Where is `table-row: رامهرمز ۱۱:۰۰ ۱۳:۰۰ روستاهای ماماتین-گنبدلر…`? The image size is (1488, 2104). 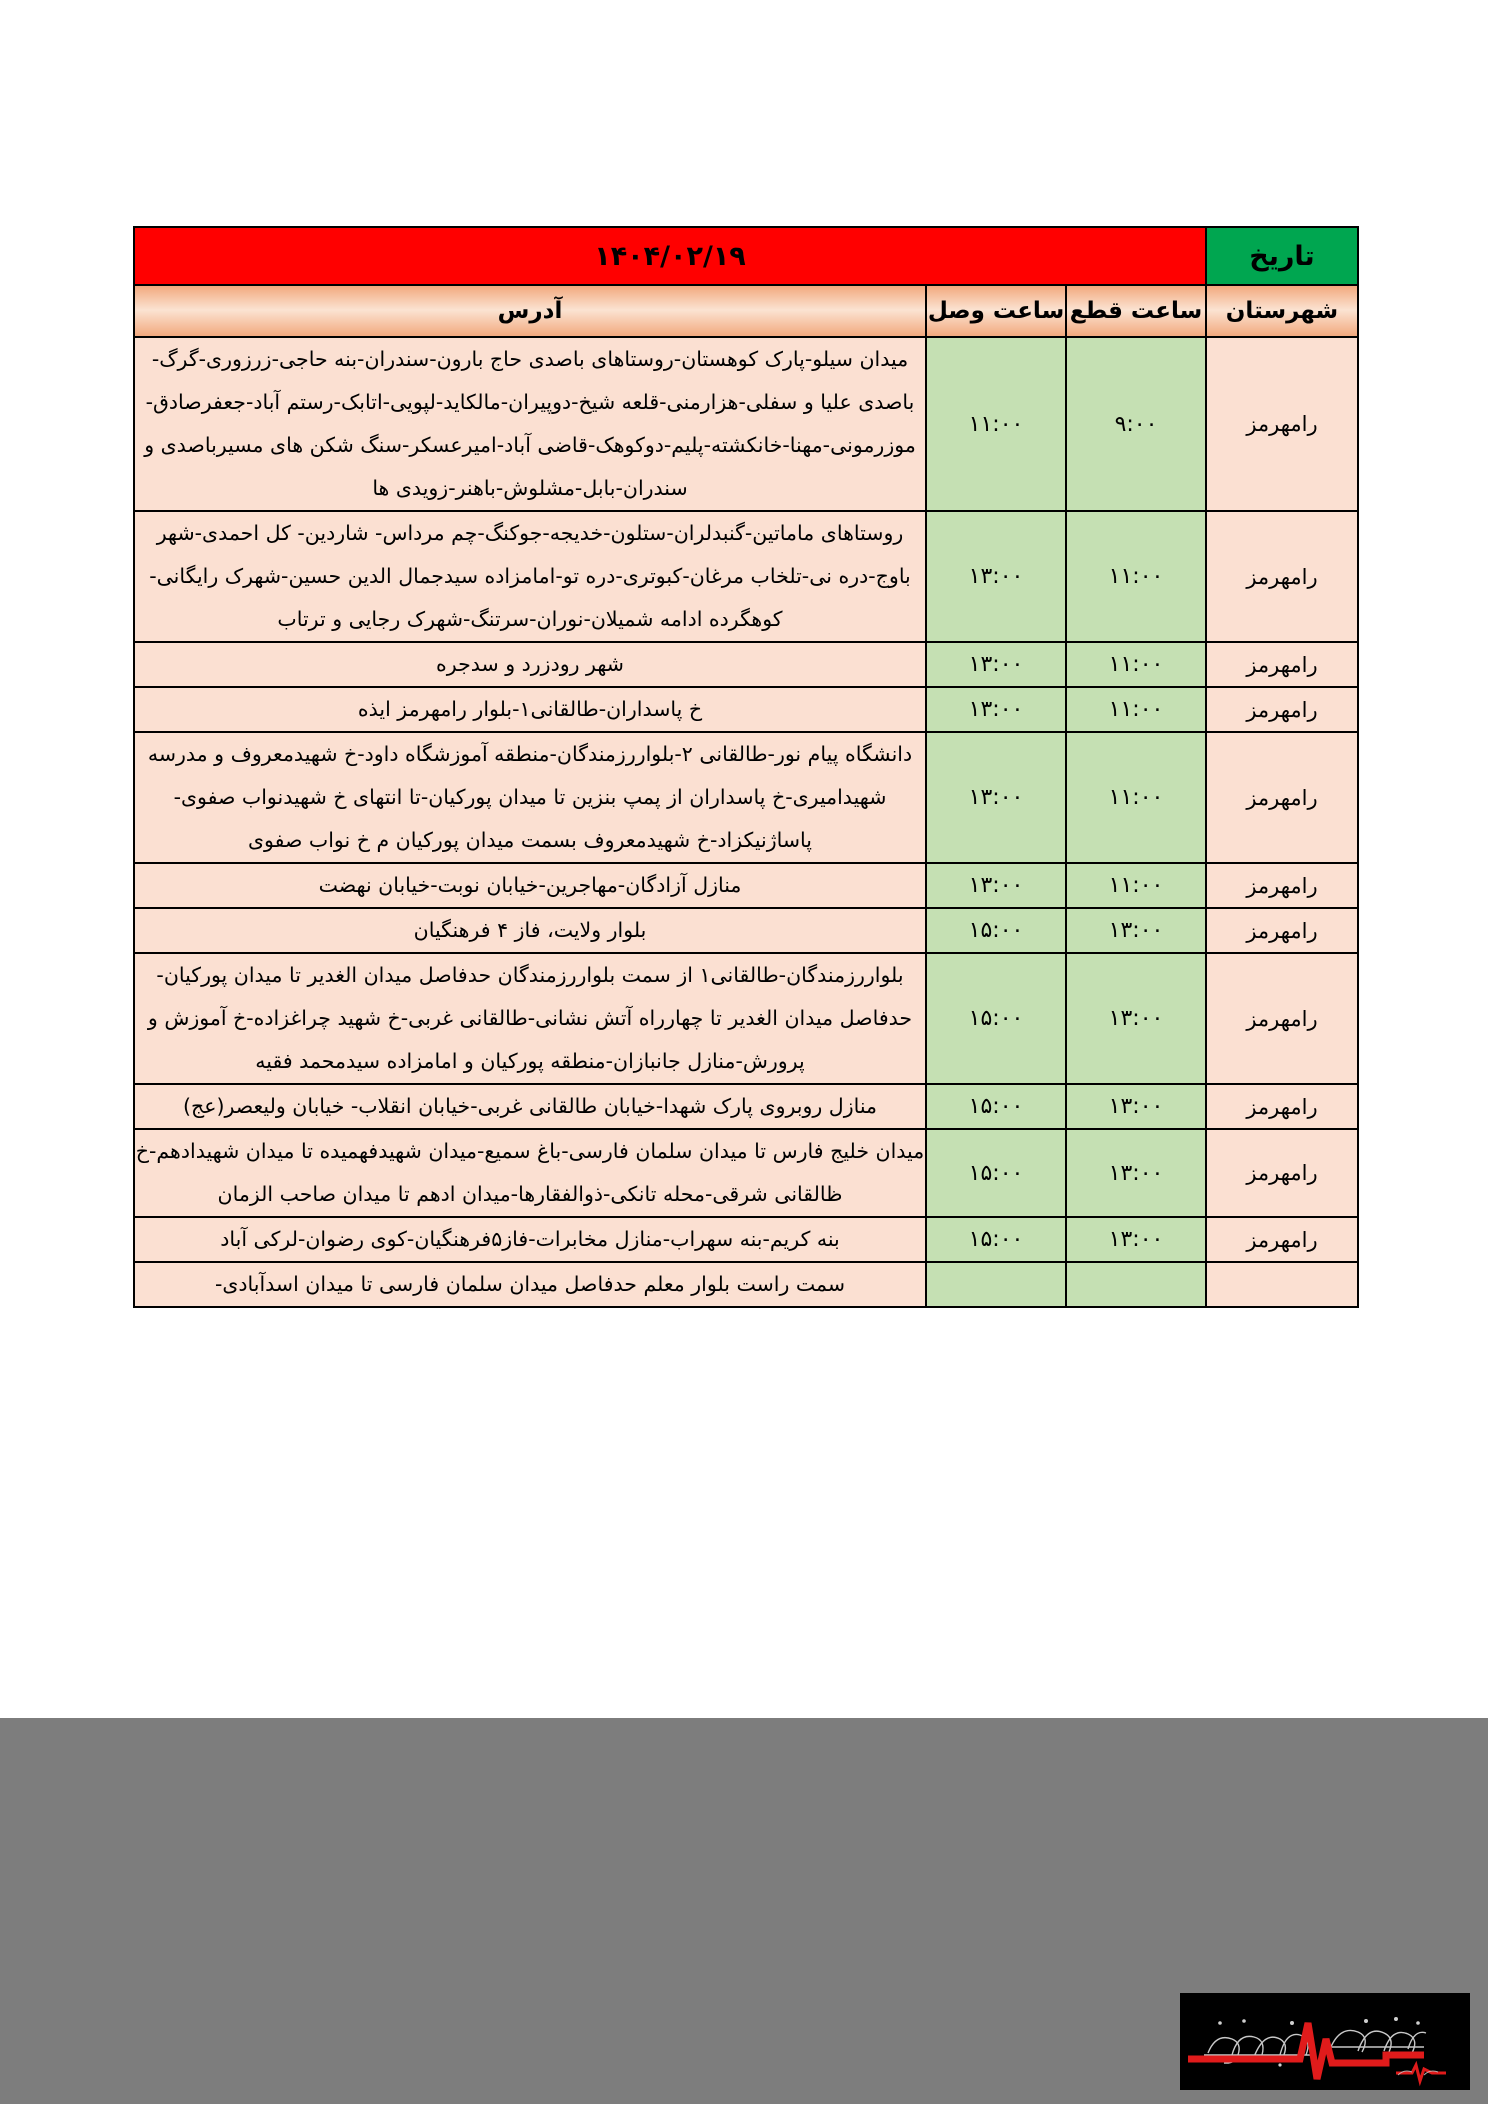
table-row: رامهرمز ۱۱:۰۰ ۱۳:۰۰ روستاهای ماماتین-گنبدلر… is located at coordinates (746, 576).